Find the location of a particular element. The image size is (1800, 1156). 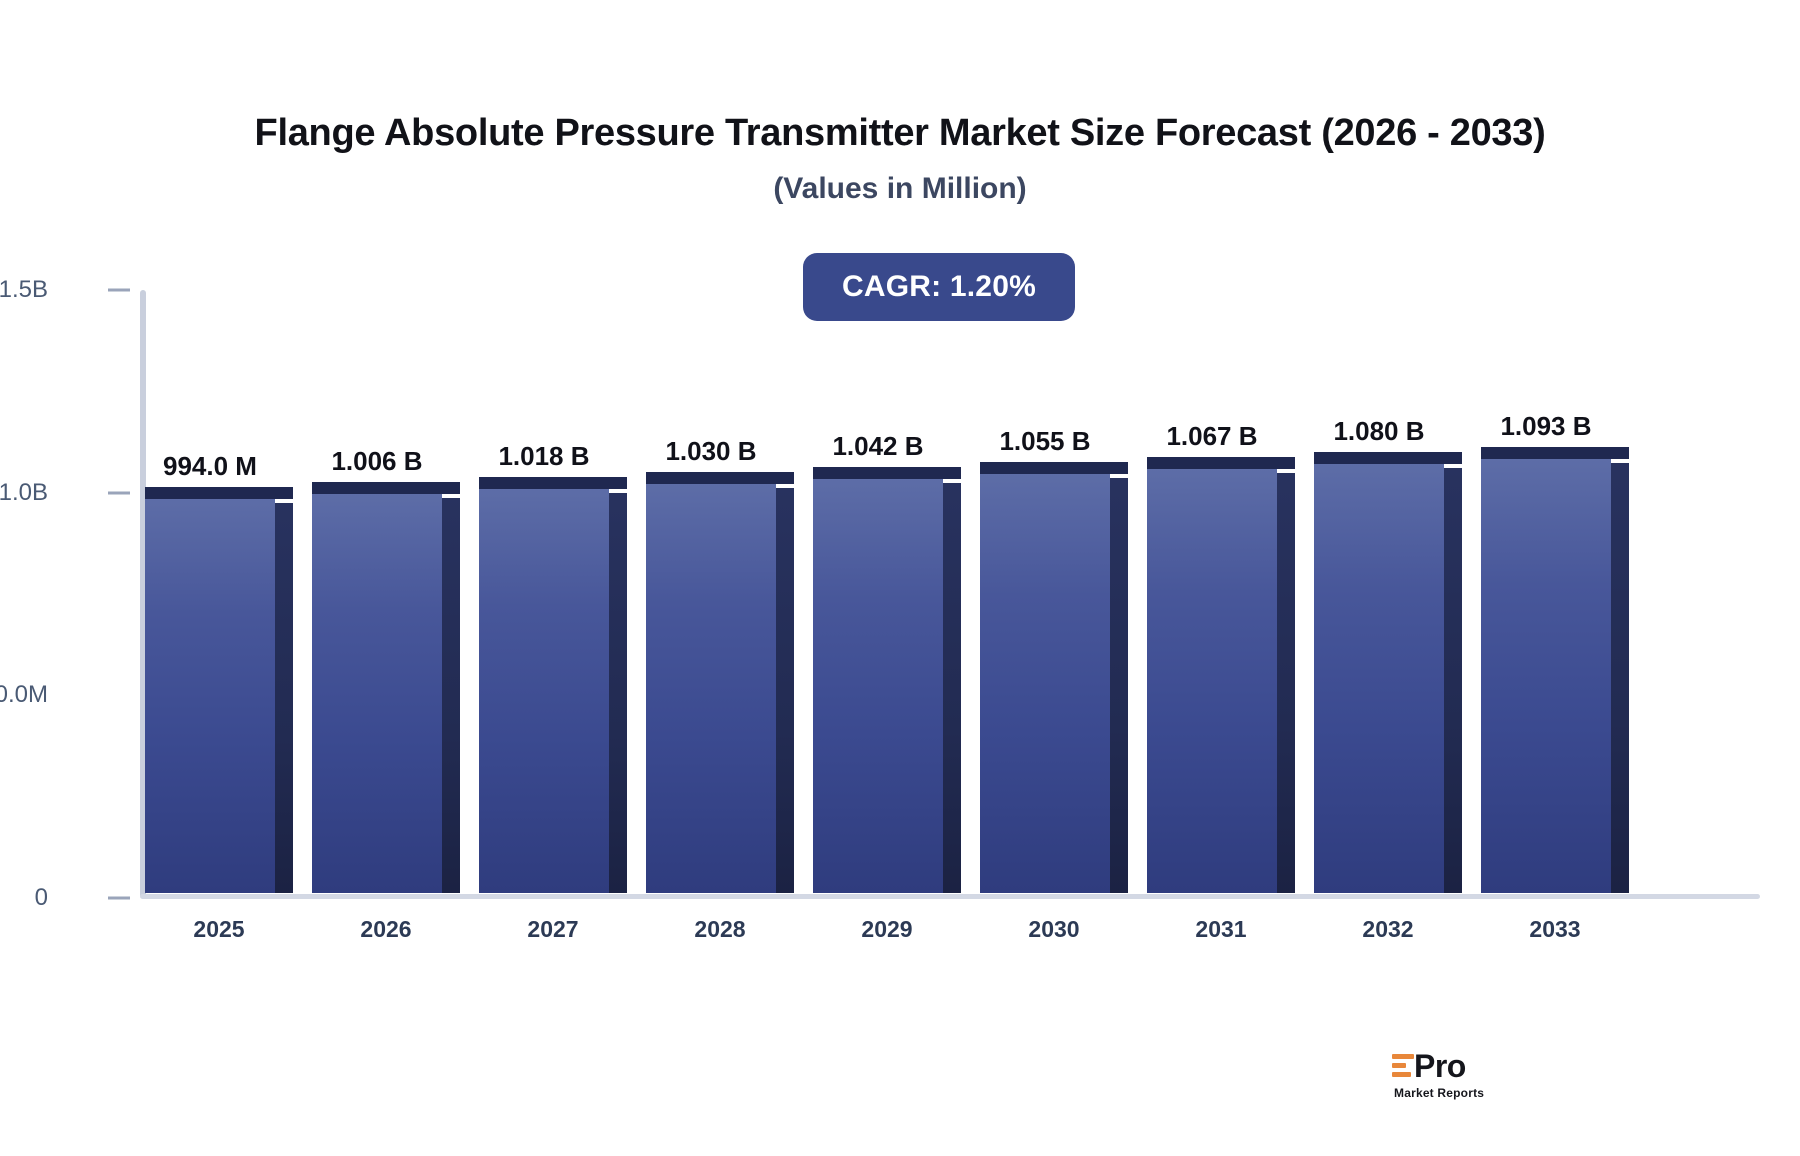

x-axis-label-2029: 2029 is located at coordinates (887, 929).